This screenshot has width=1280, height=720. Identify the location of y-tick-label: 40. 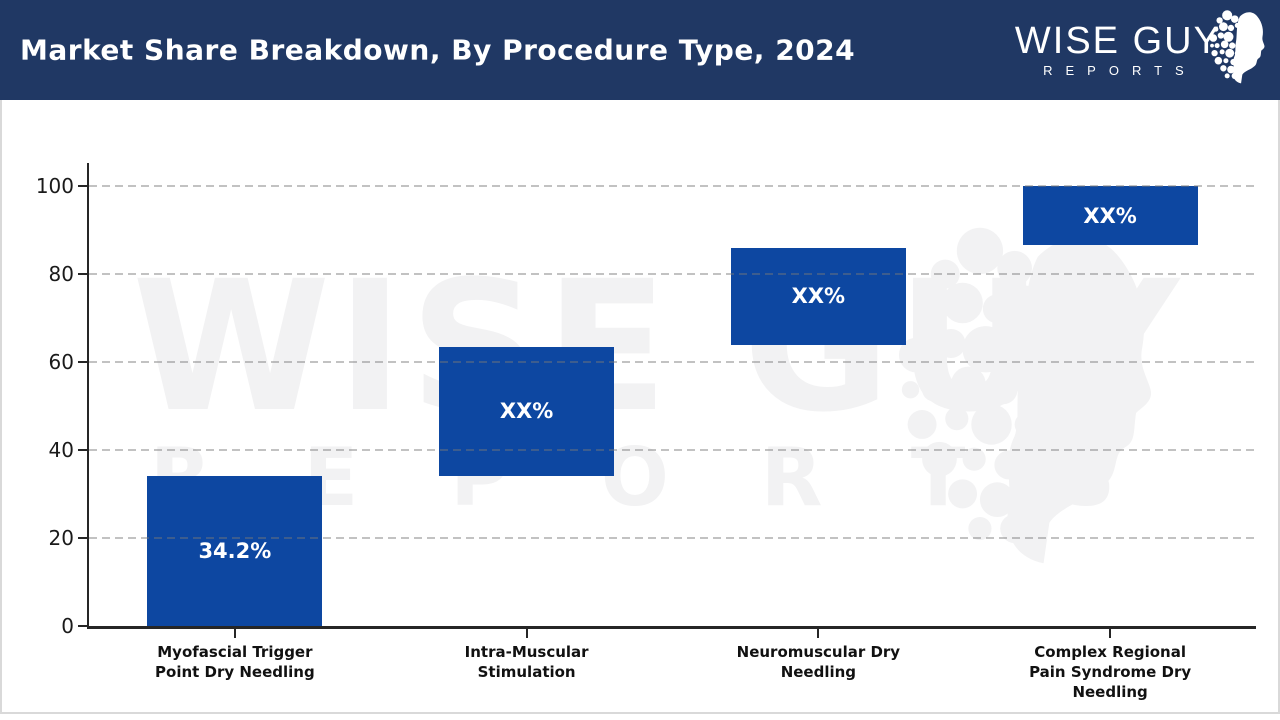
(61, 450).